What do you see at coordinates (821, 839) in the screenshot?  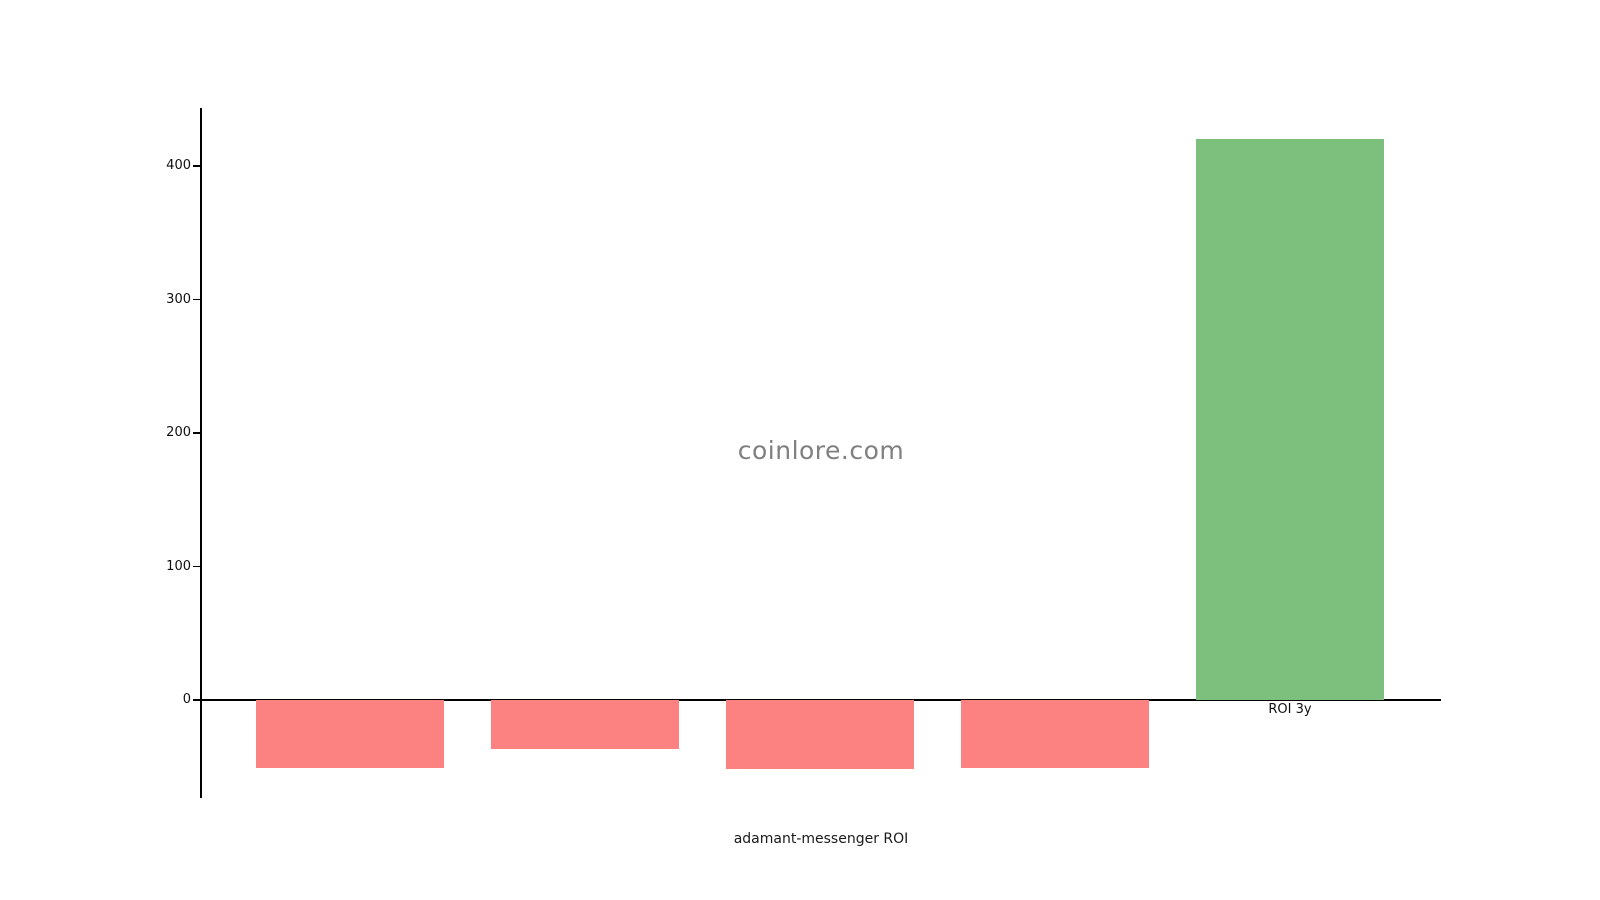 I see `chart-title: adamant-messenger ROI` at bounding box center [821, 839].